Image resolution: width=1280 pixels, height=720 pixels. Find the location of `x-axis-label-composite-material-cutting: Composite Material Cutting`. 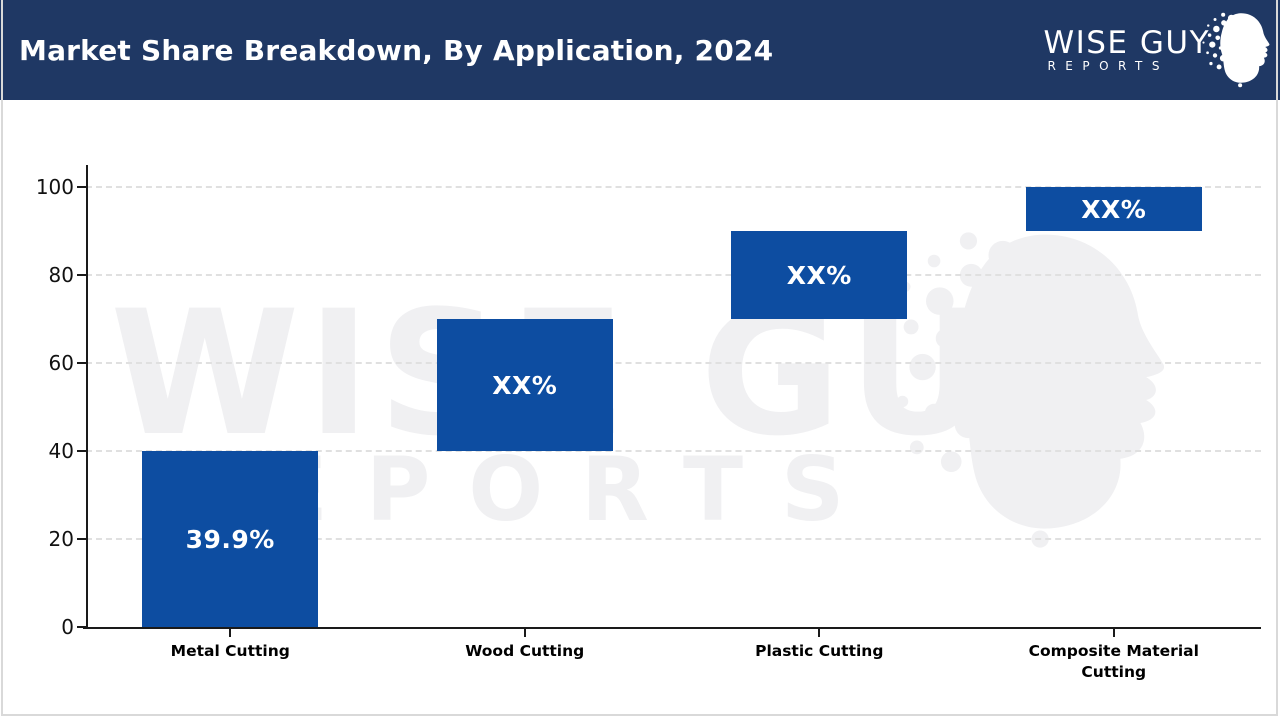

x-axis-label-composite-material-cutting: Composite Material Cutting is located at coordinates (1113, 661).